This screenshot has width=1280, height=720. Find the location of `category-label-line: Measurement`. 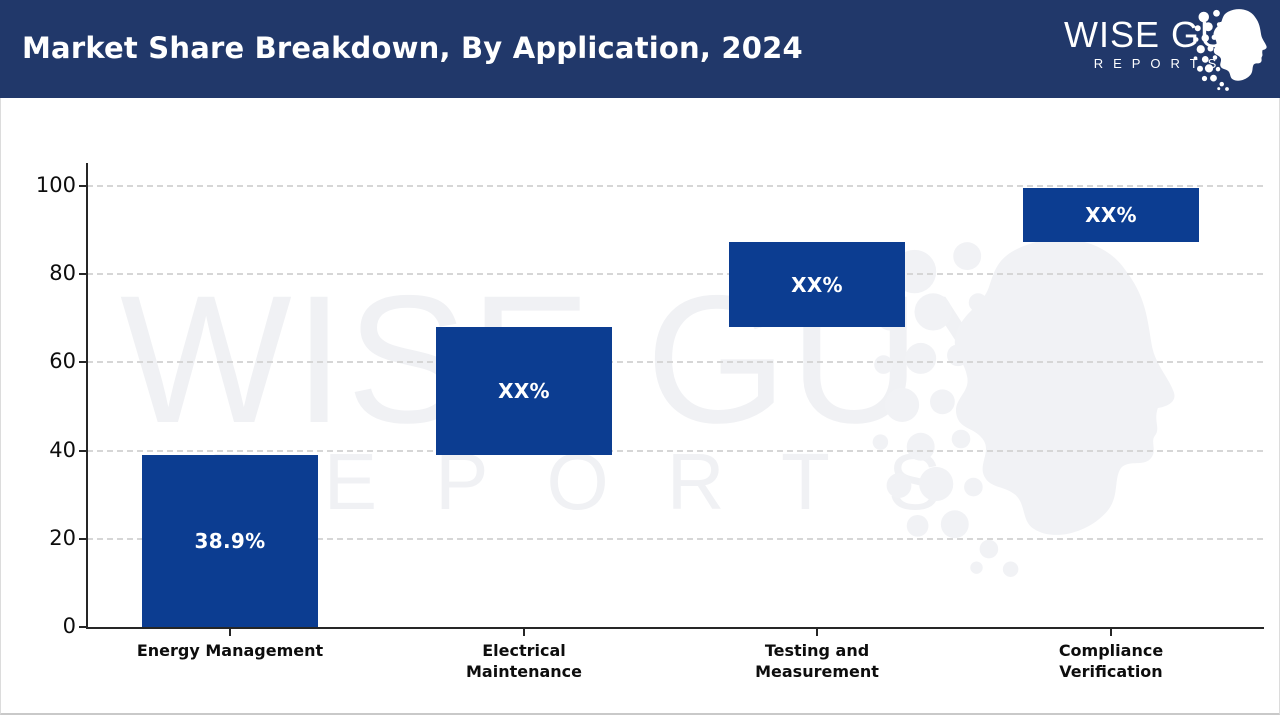

category-label-line: Measurement is located at coordinates (817, 671).